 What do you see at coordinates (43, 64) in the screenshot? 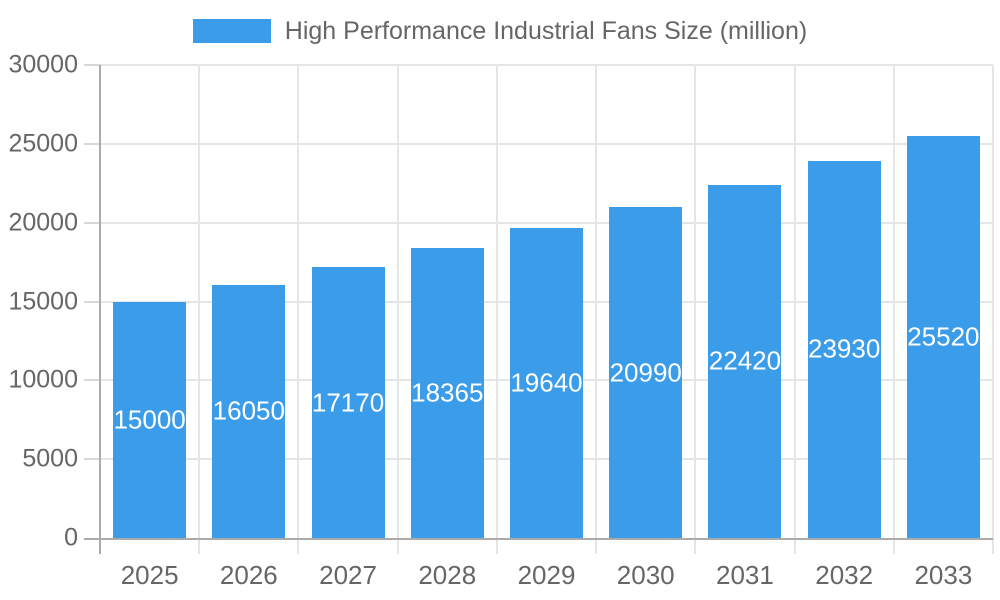
I see `y-axis-tick-label: 30000` at bounding box center [43, 64].